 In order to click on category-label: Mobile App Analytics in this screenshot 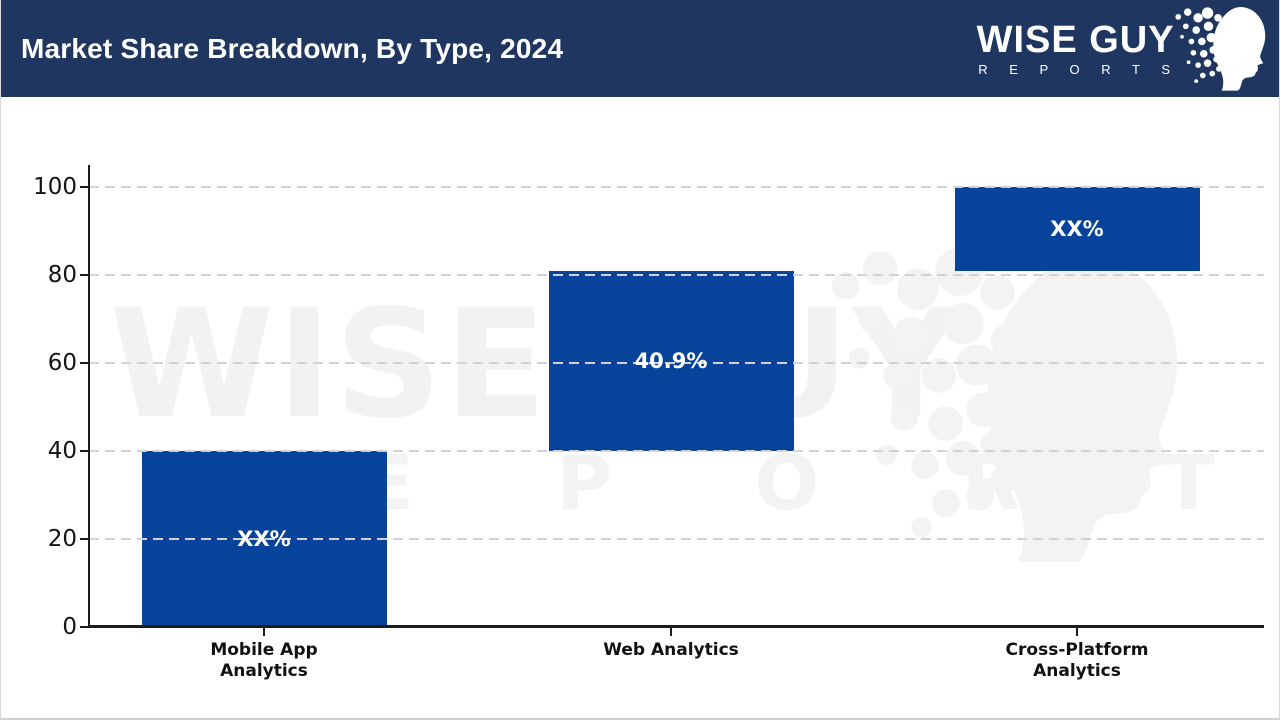, I will do `click(264, 661)`.